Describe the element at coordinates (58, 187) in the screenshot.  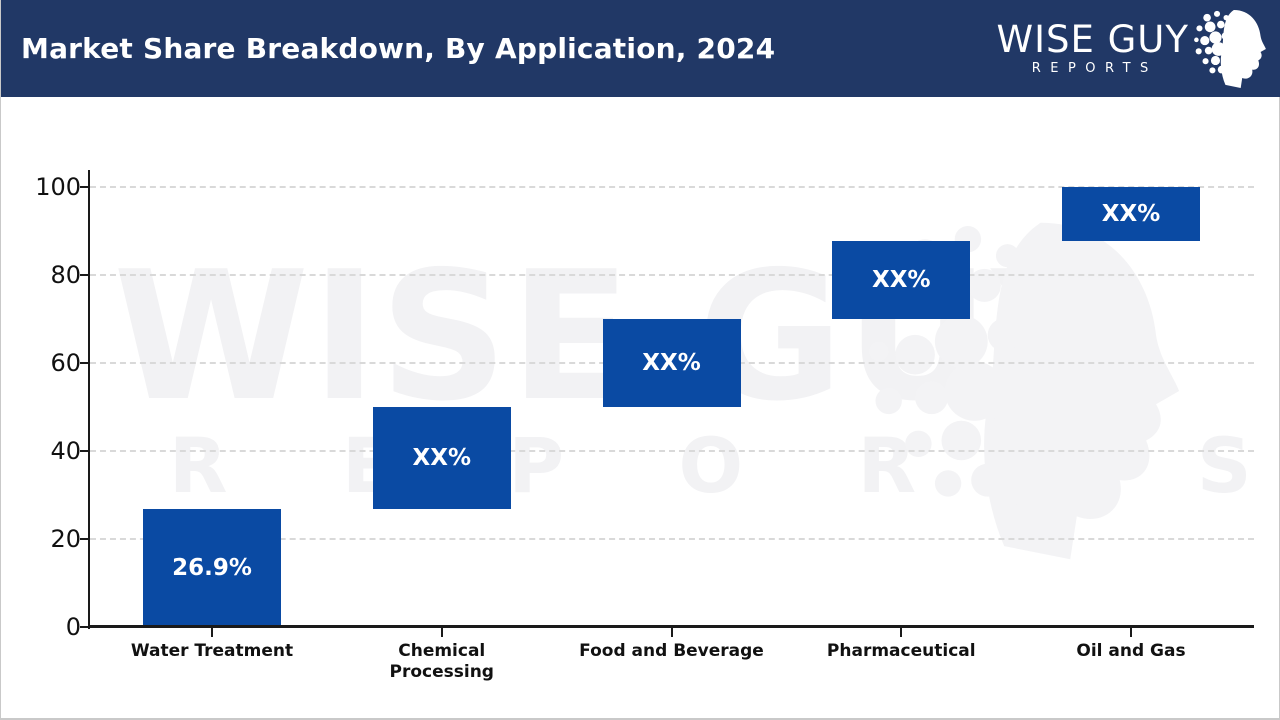
I see `y-axis-tick-100: 100` at that location.